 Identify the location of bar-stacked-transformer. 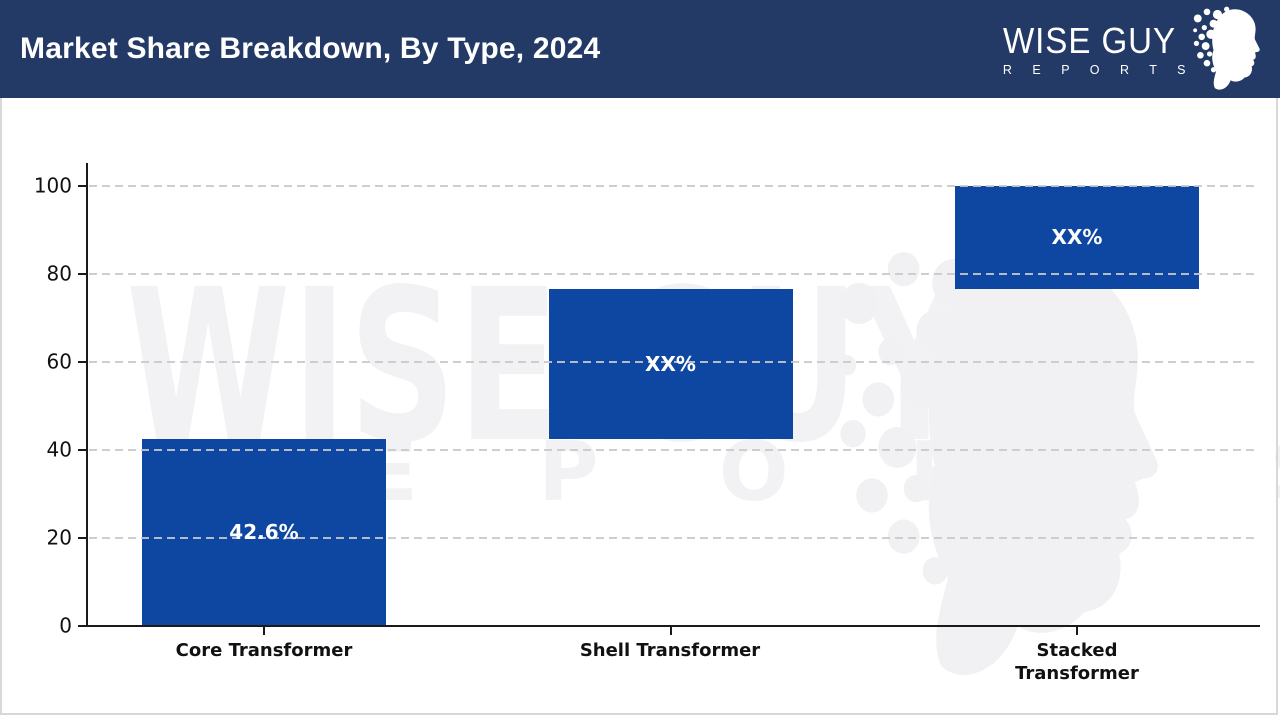
(1077, 237).